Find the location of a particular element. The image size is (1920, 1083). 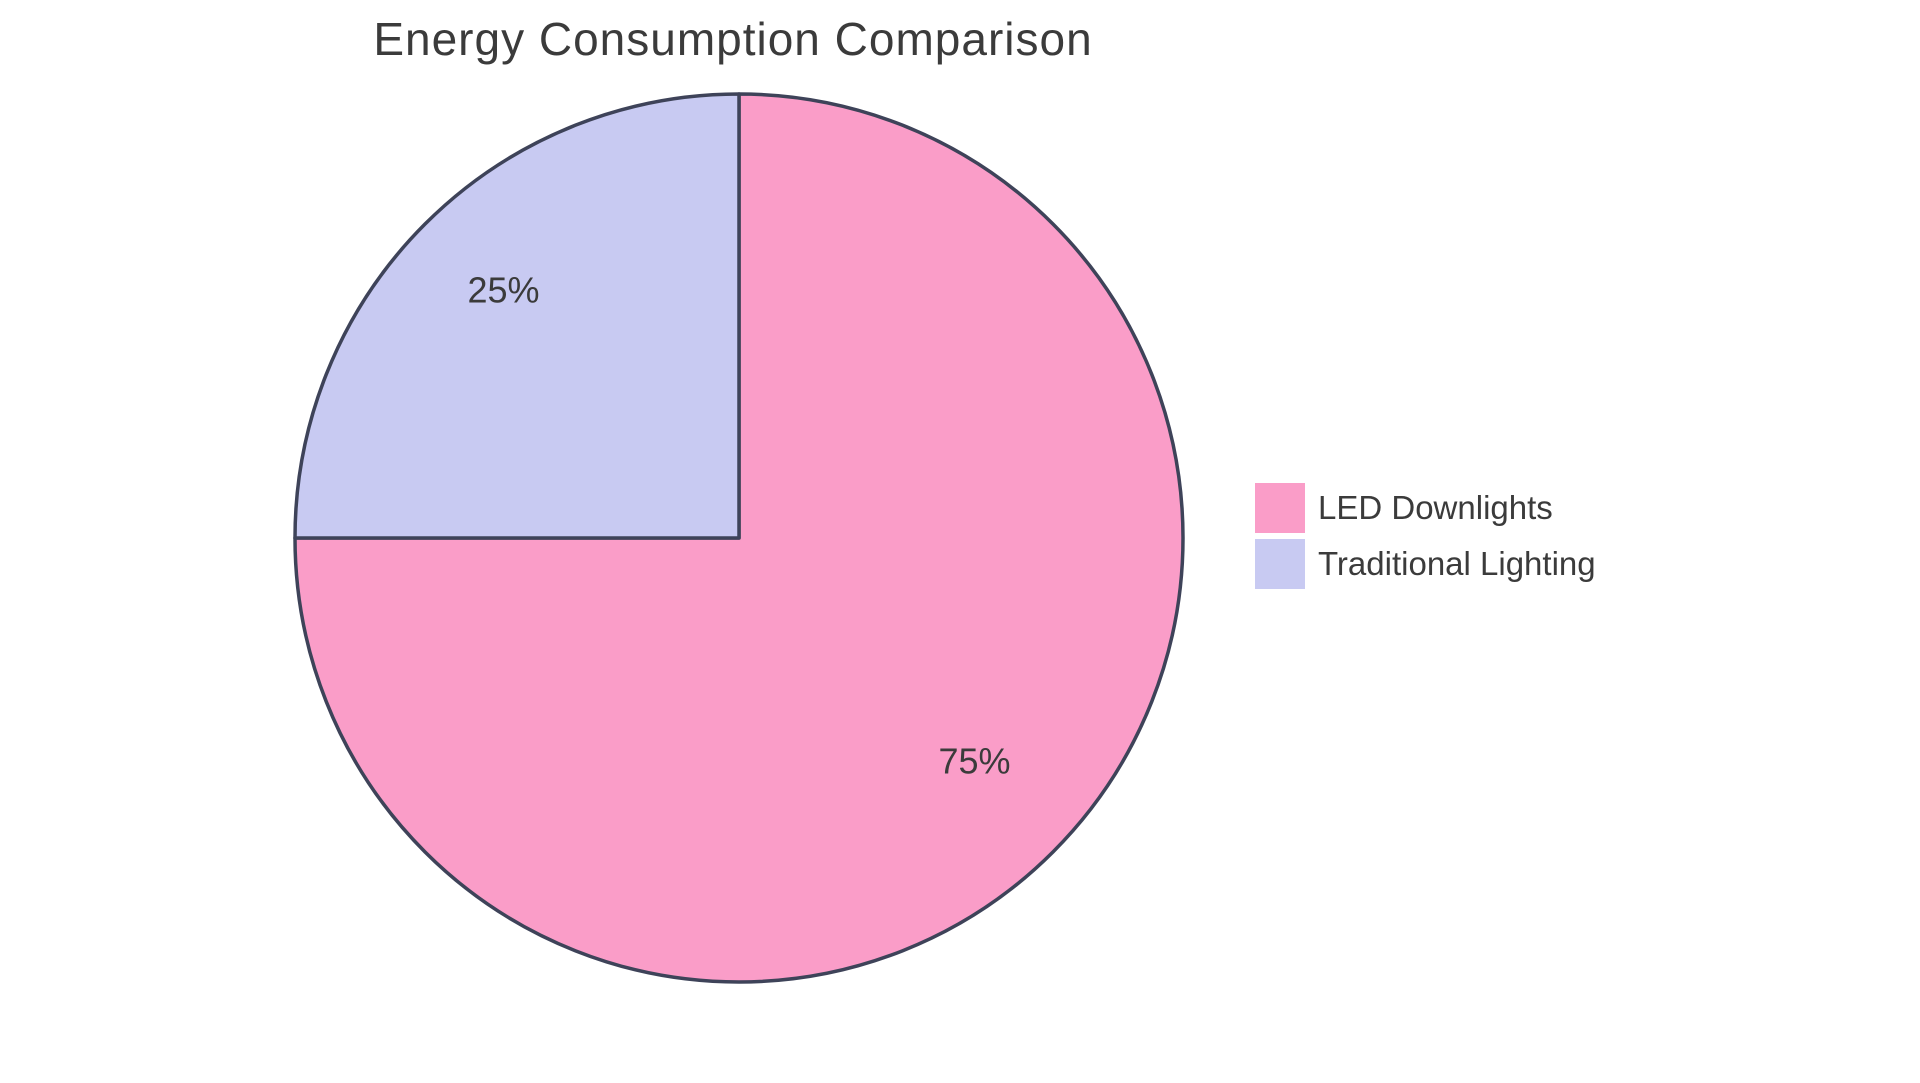

slice-percent-label-traditional-lighting: 25% is located at coordinates (503, 290).